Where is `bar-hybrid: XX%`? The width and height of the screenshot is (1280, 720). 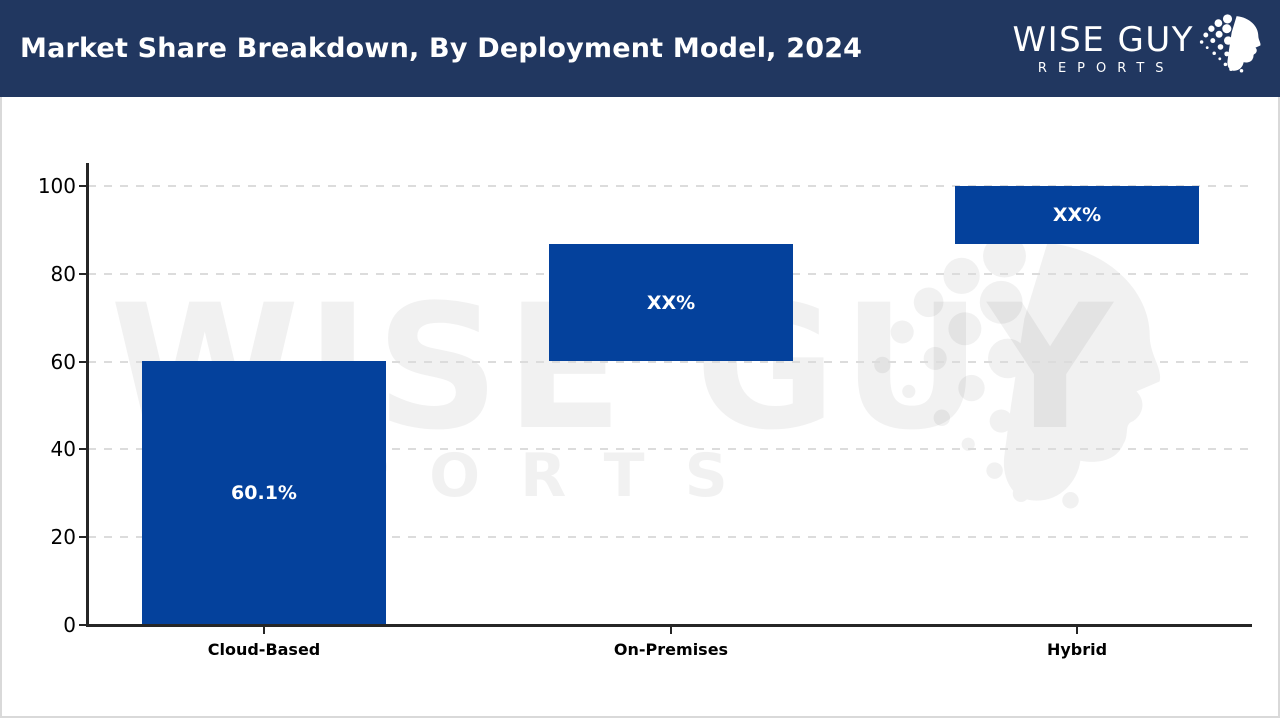 bar-hybrid: XX% is located at coordinates (1077, 215).